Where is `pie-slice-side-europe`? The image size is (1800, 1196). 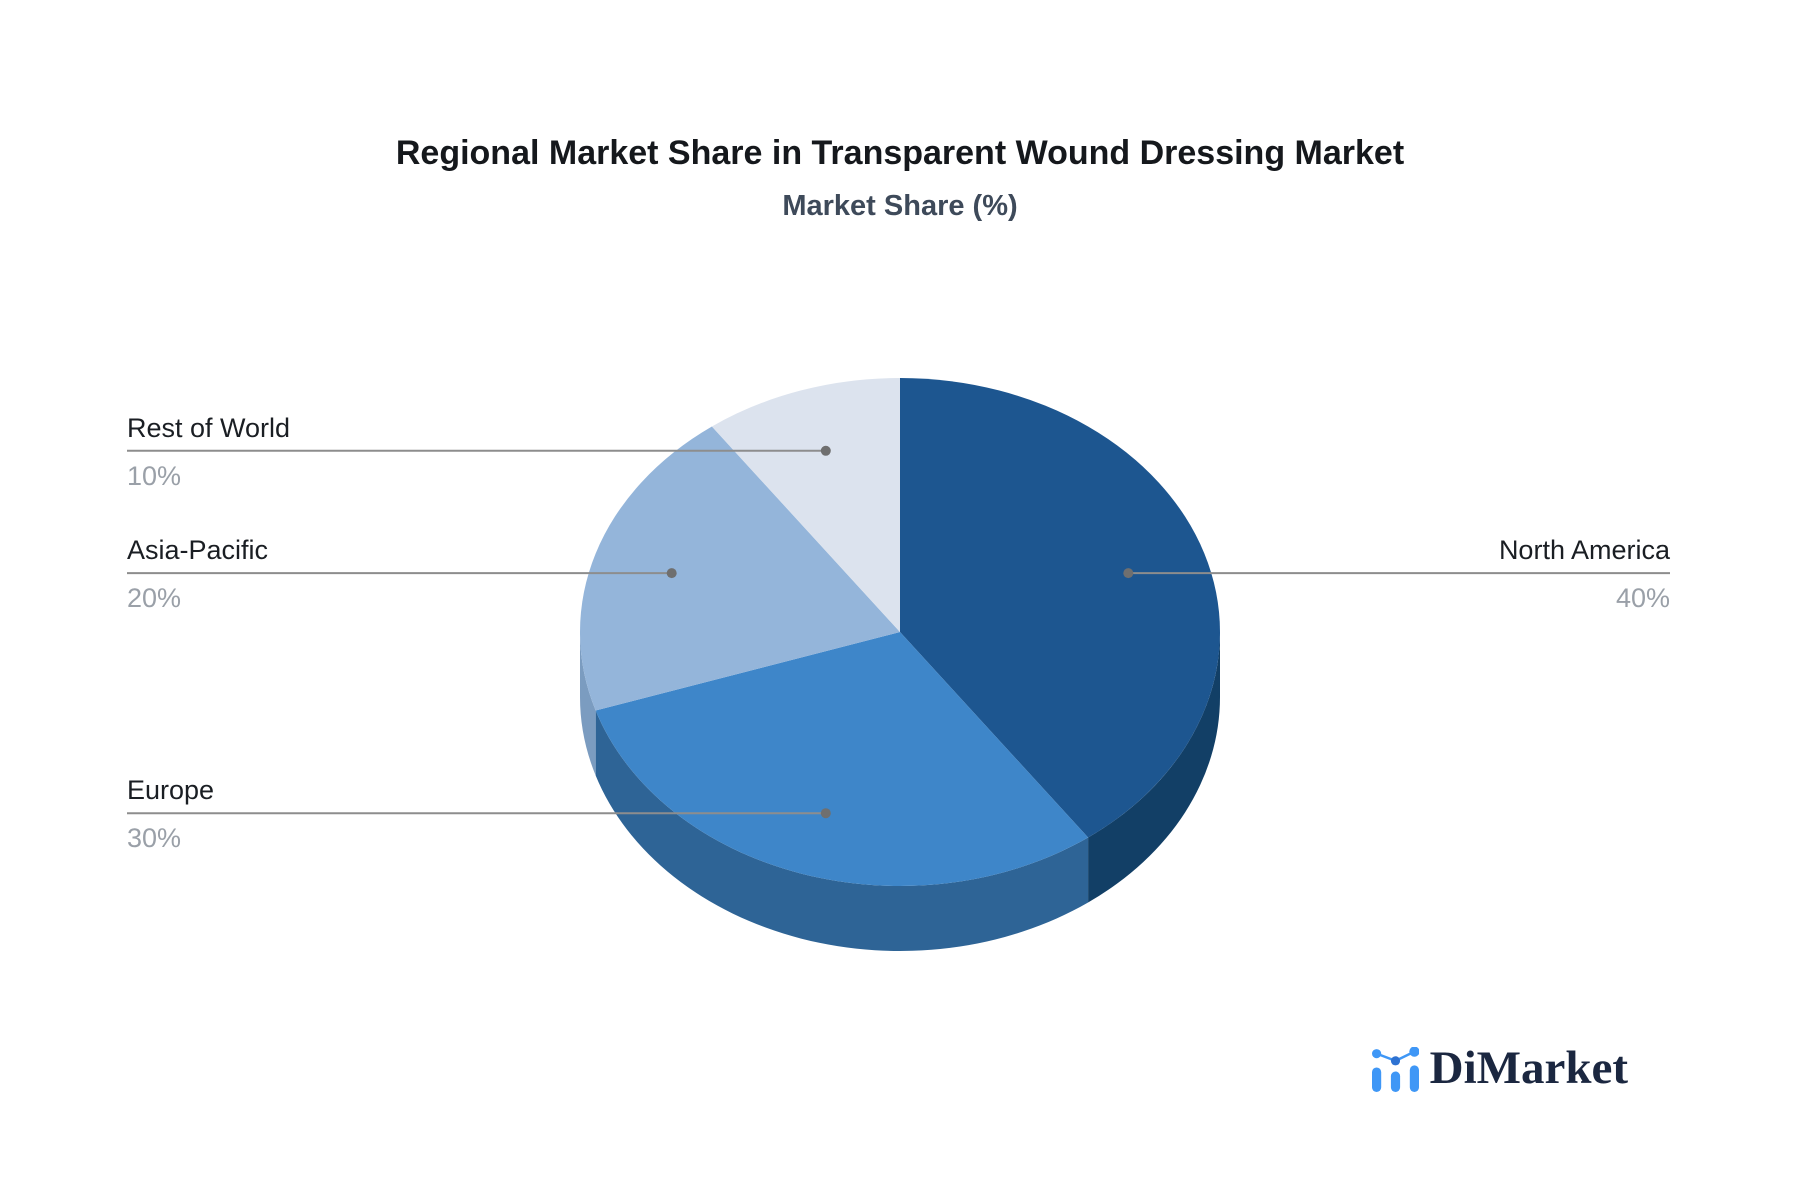 pie-slice-side-europe is located at coordinates (842, 830).